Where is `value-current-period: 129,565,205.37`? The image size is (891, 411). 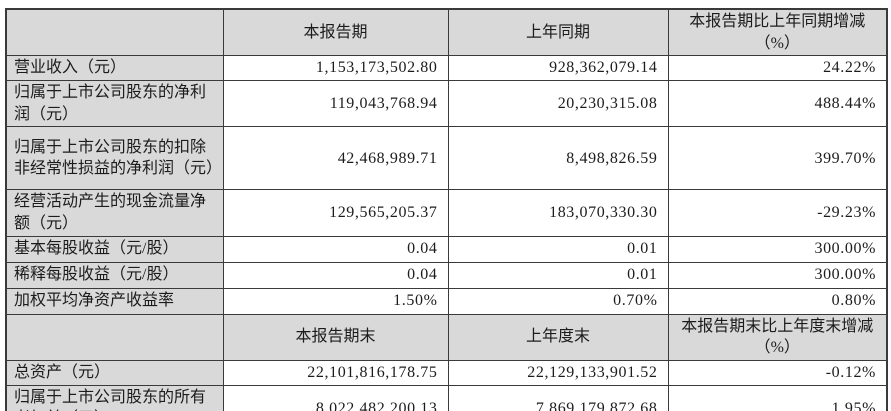 value-current-period: 129,565,205.37 is located at coordinates (335, 213).